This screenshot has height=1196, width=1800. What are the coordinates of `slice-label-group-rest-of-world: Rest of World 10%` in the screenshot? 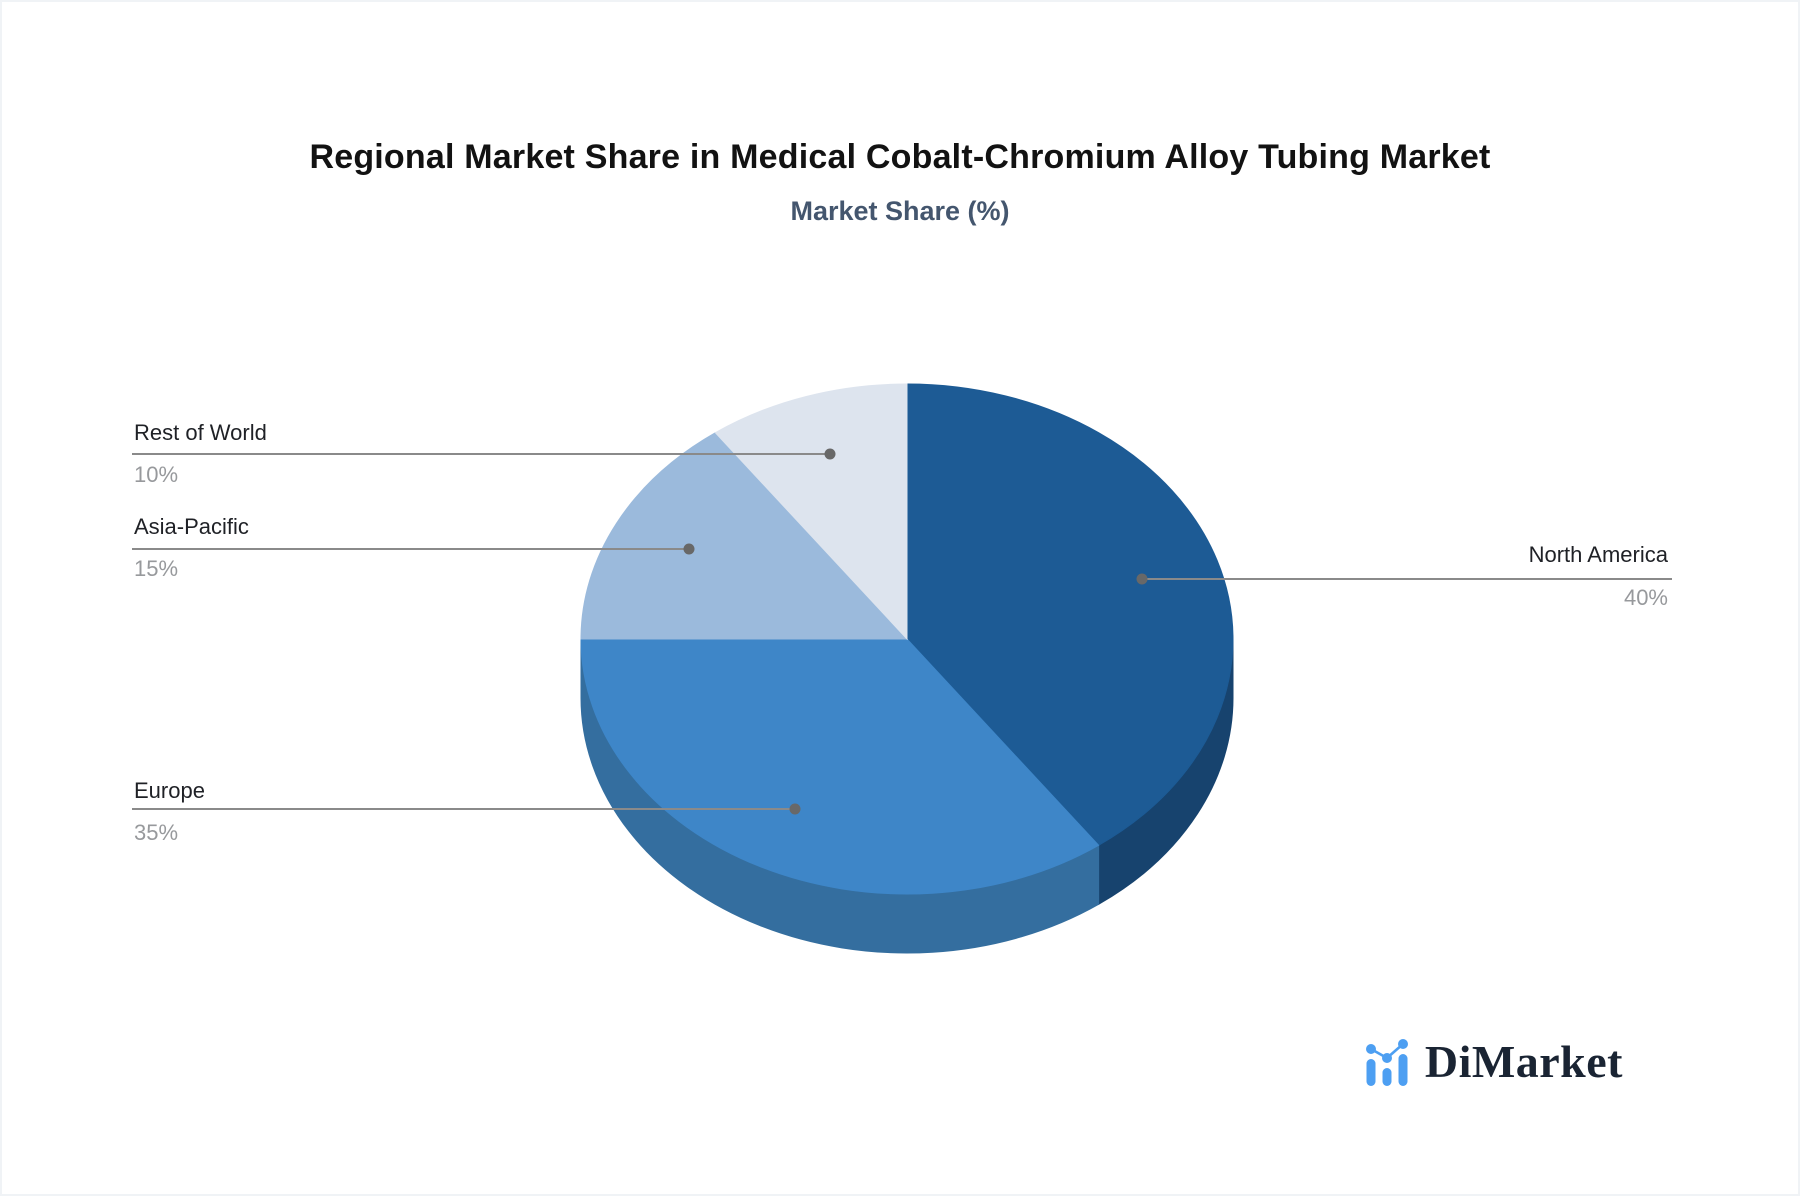 It's located at (200, 453).